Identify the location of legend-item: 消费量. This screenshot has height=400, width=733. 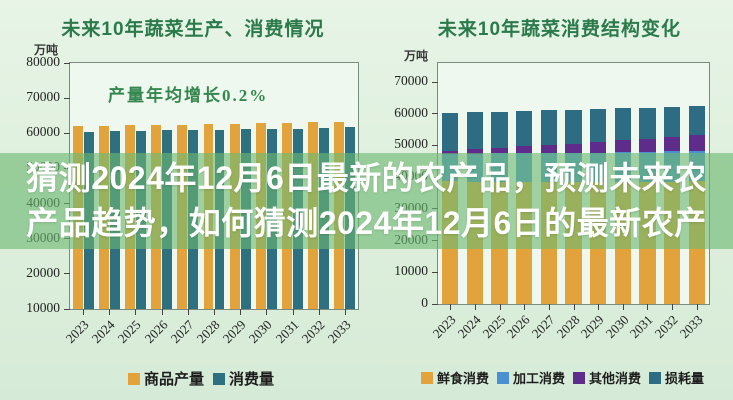
(243, 378).